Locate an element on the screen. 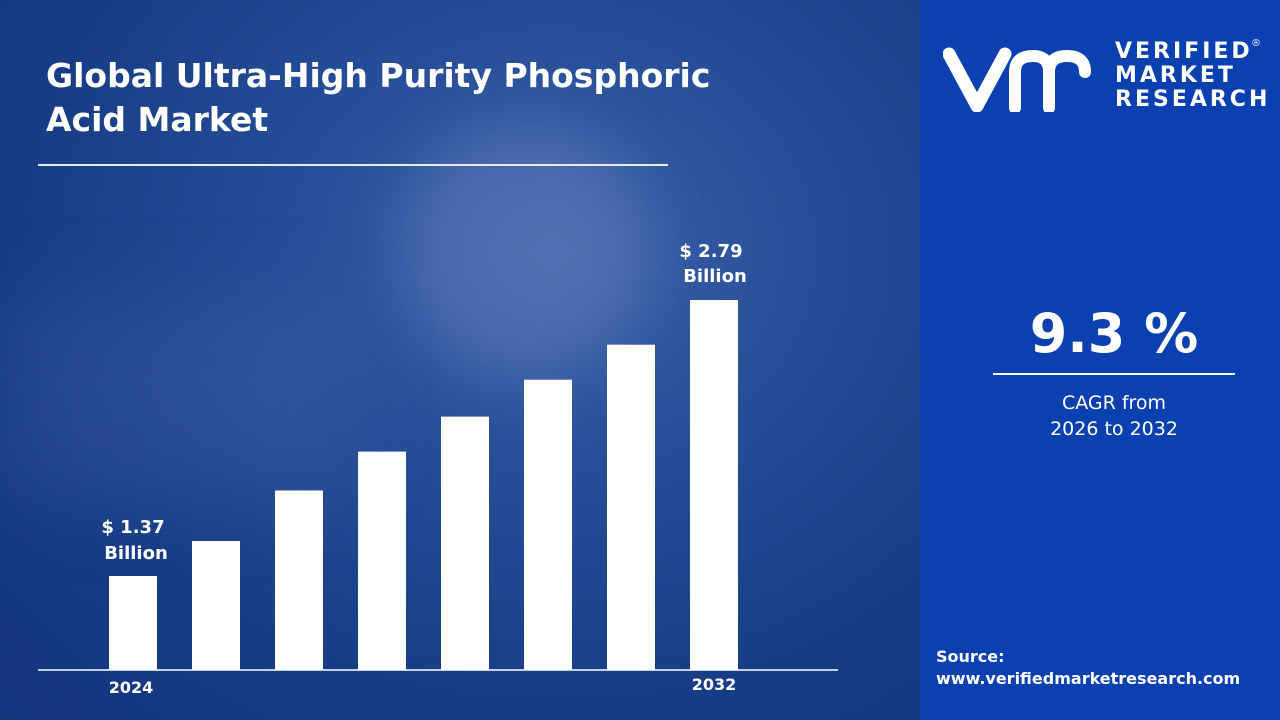 Image resolution: width=1280 pixels, height=720 pixels. cagr-label-line1: CAGR from is located at coordinates (1114, 403).